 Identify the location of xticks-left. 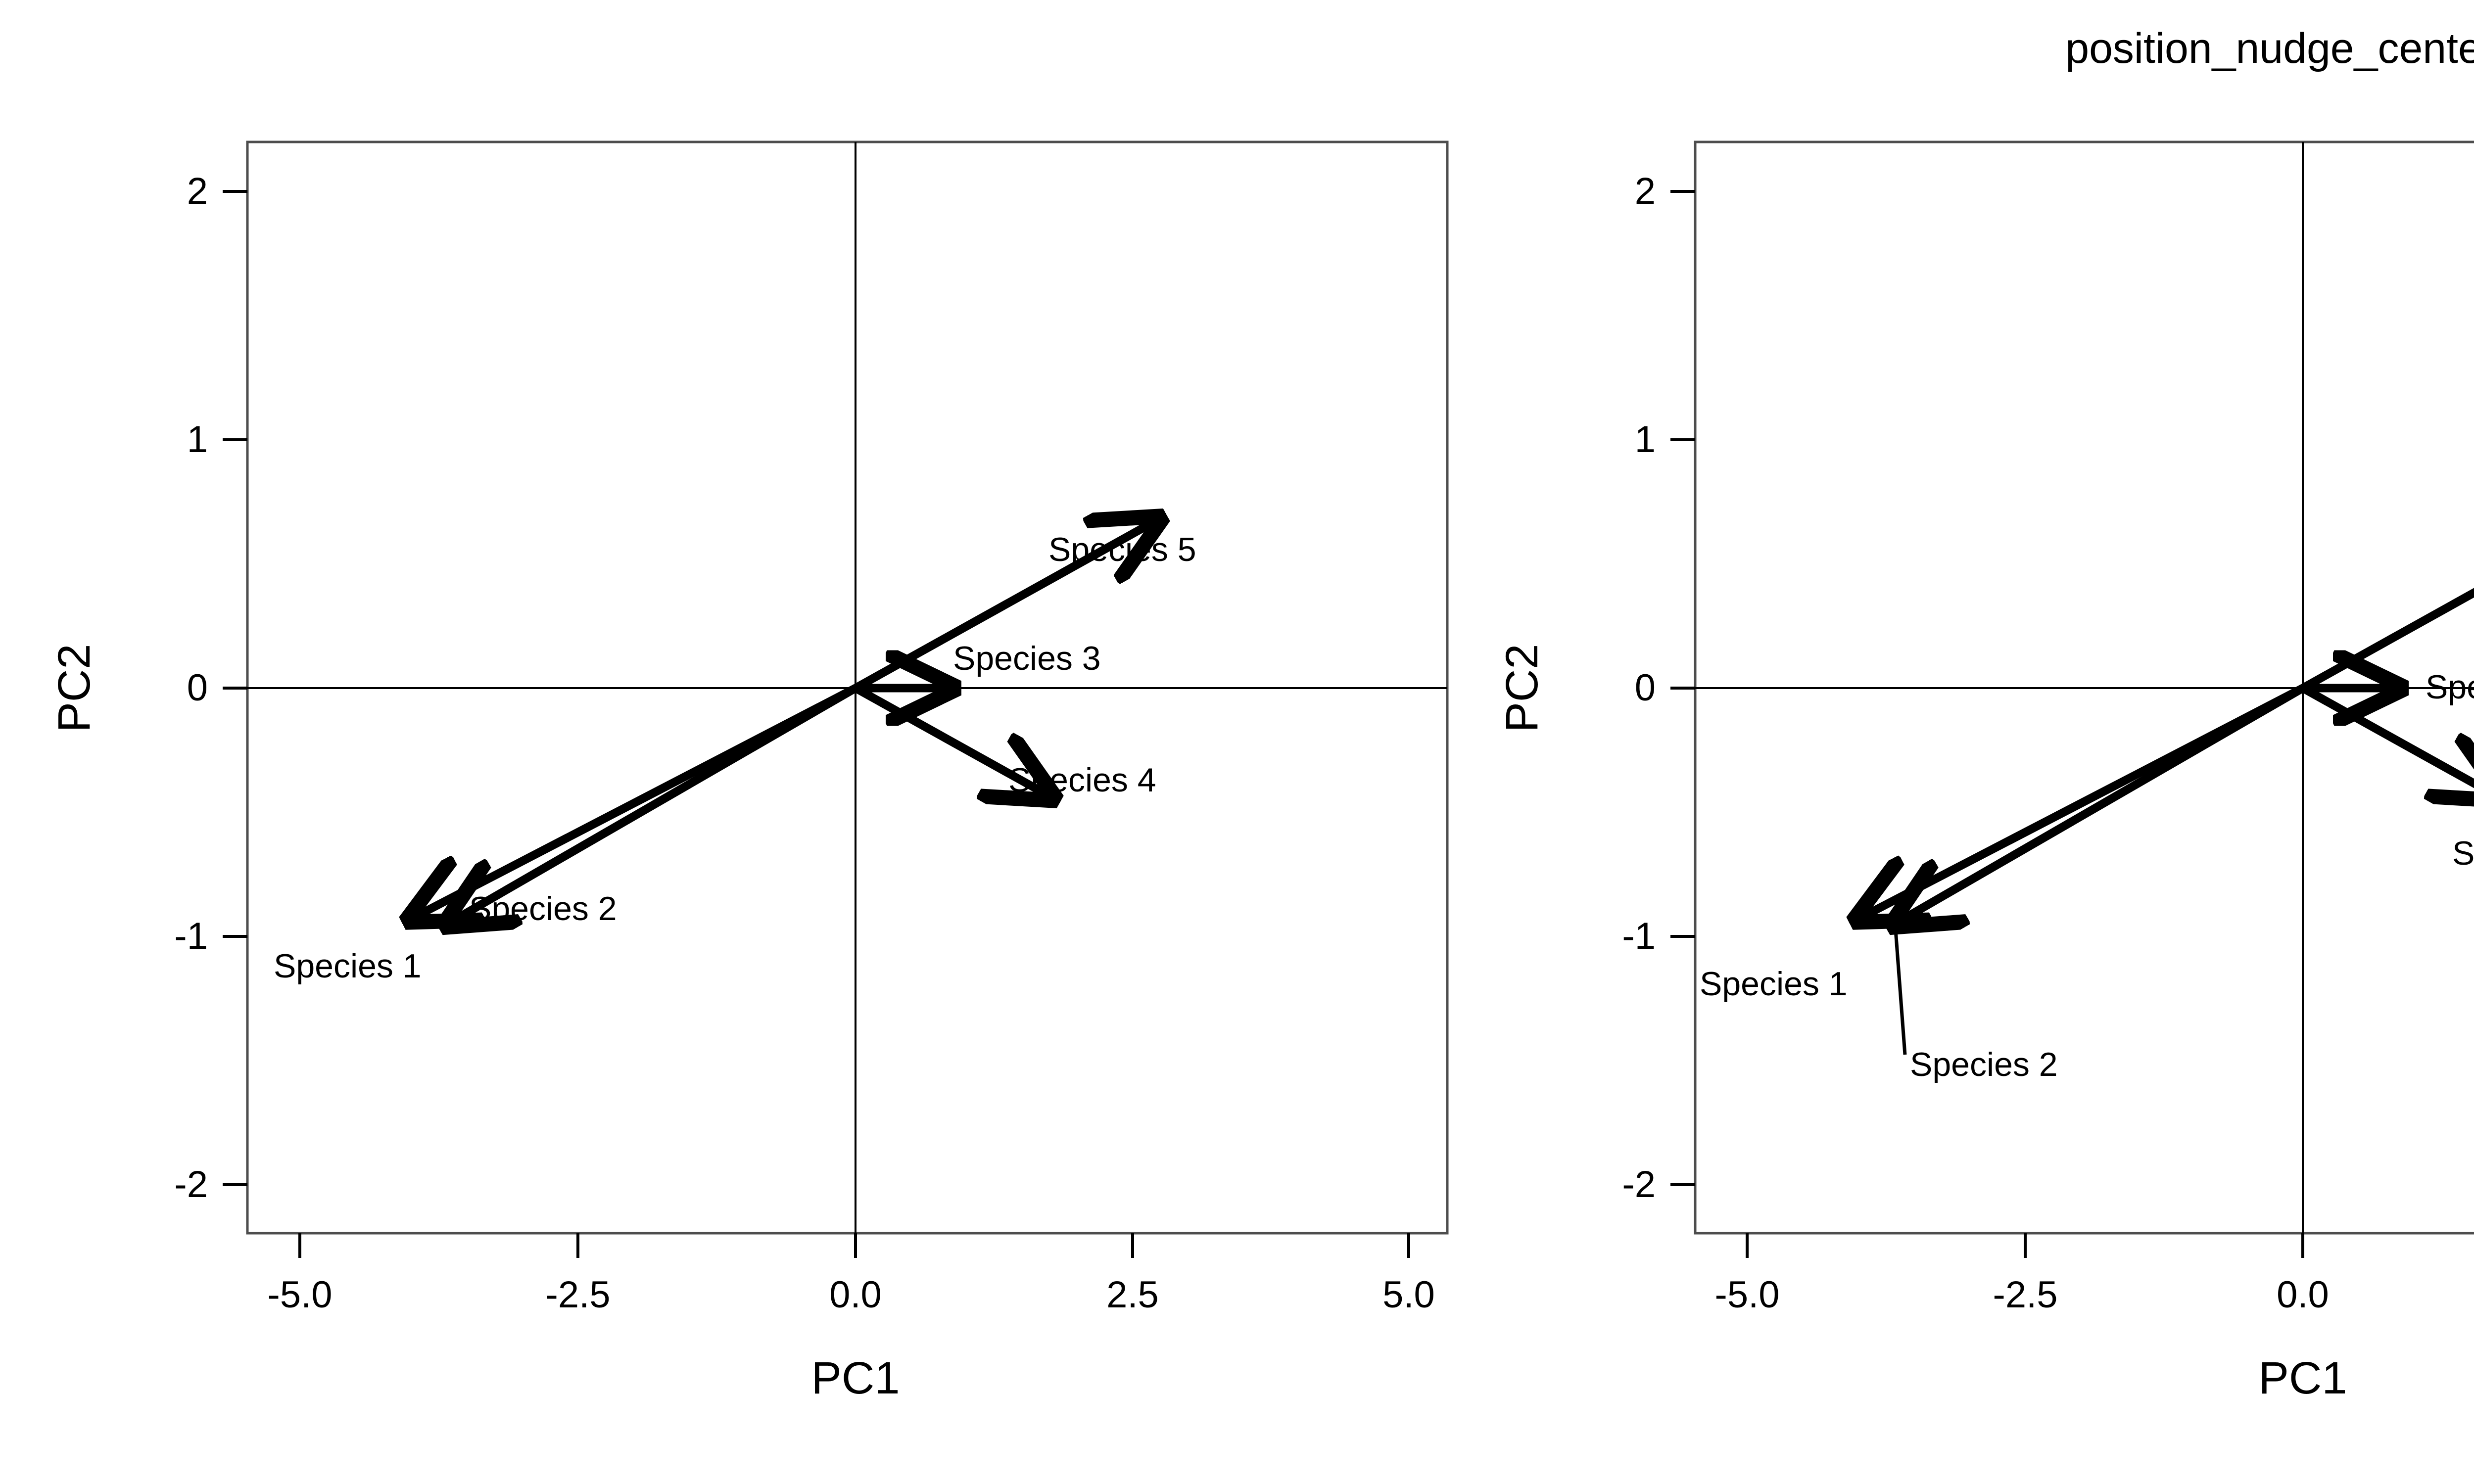
(854, 1245).